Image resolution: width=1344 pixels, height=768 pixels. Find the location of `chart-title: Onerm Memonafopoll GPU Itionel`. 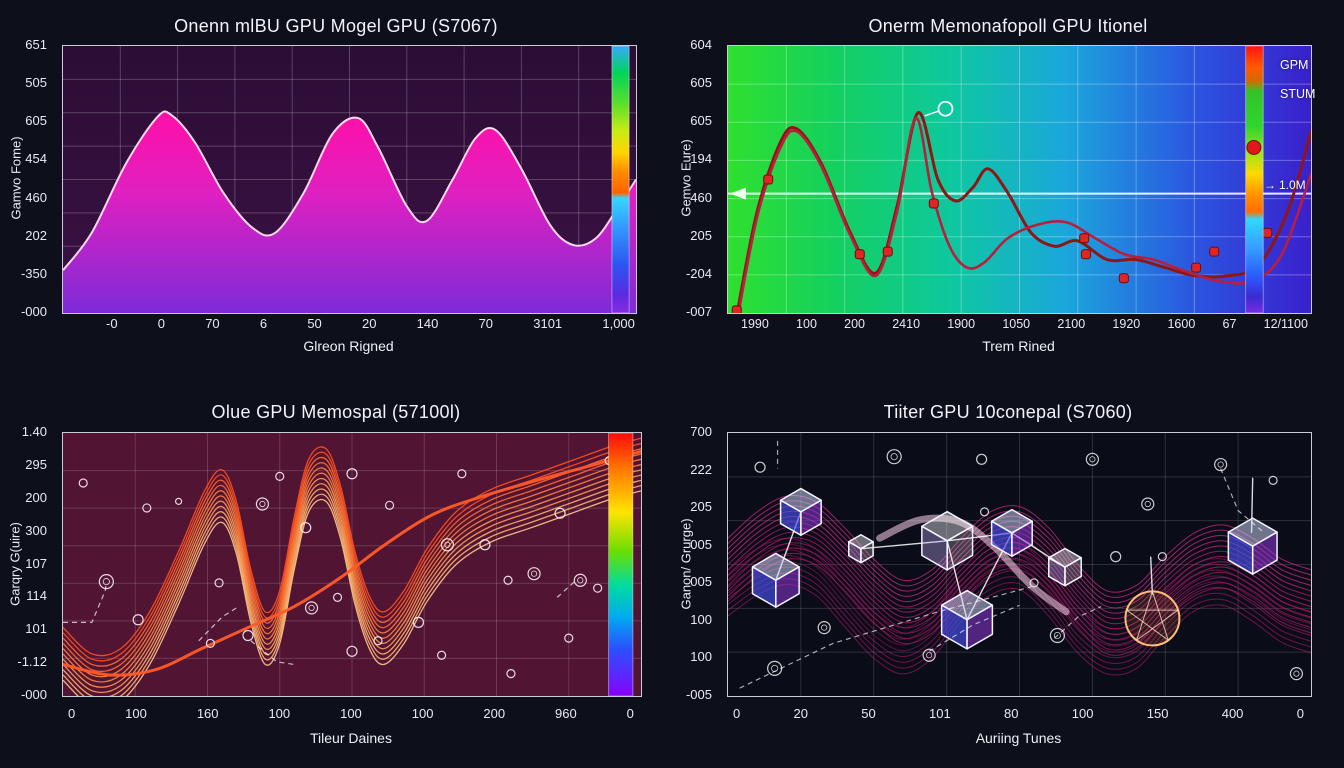

chart-title: Onerm Memonafopoll GPU Itionel is located at coordinates (1008, 26).